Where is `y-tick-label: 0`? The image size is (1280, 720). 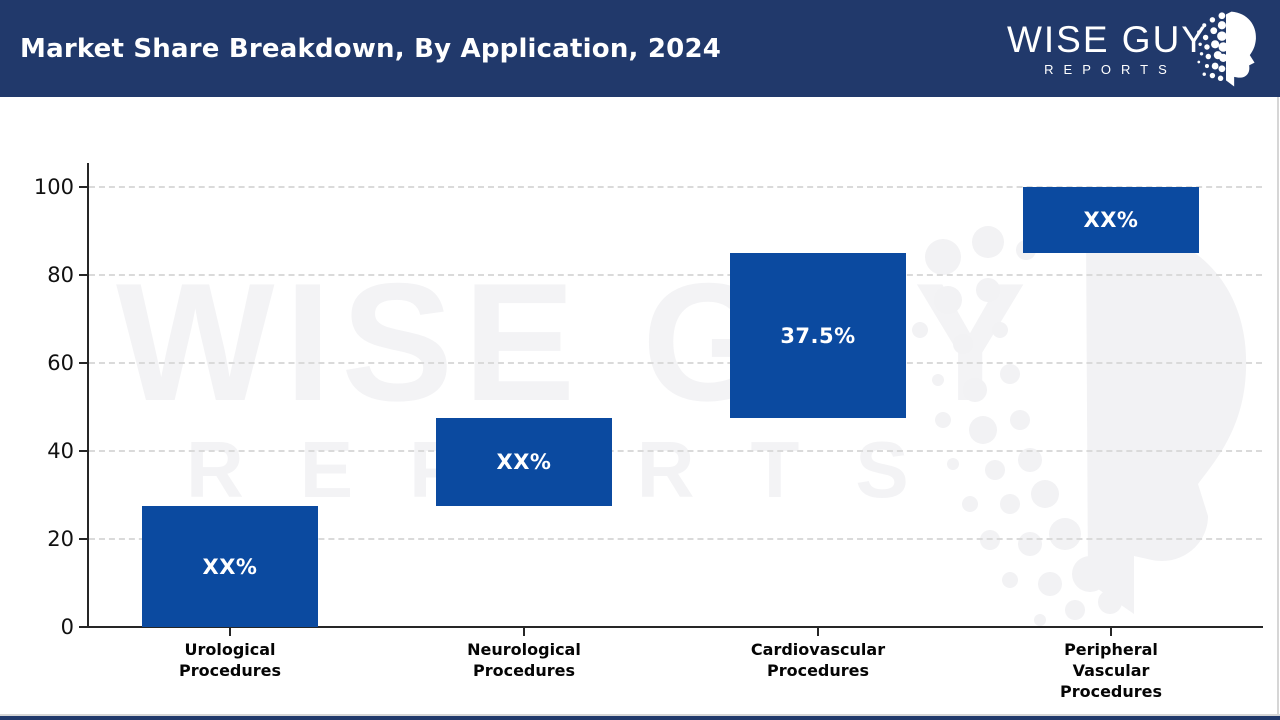 y-tick-label: 0 is located at coordinates (67, 627).